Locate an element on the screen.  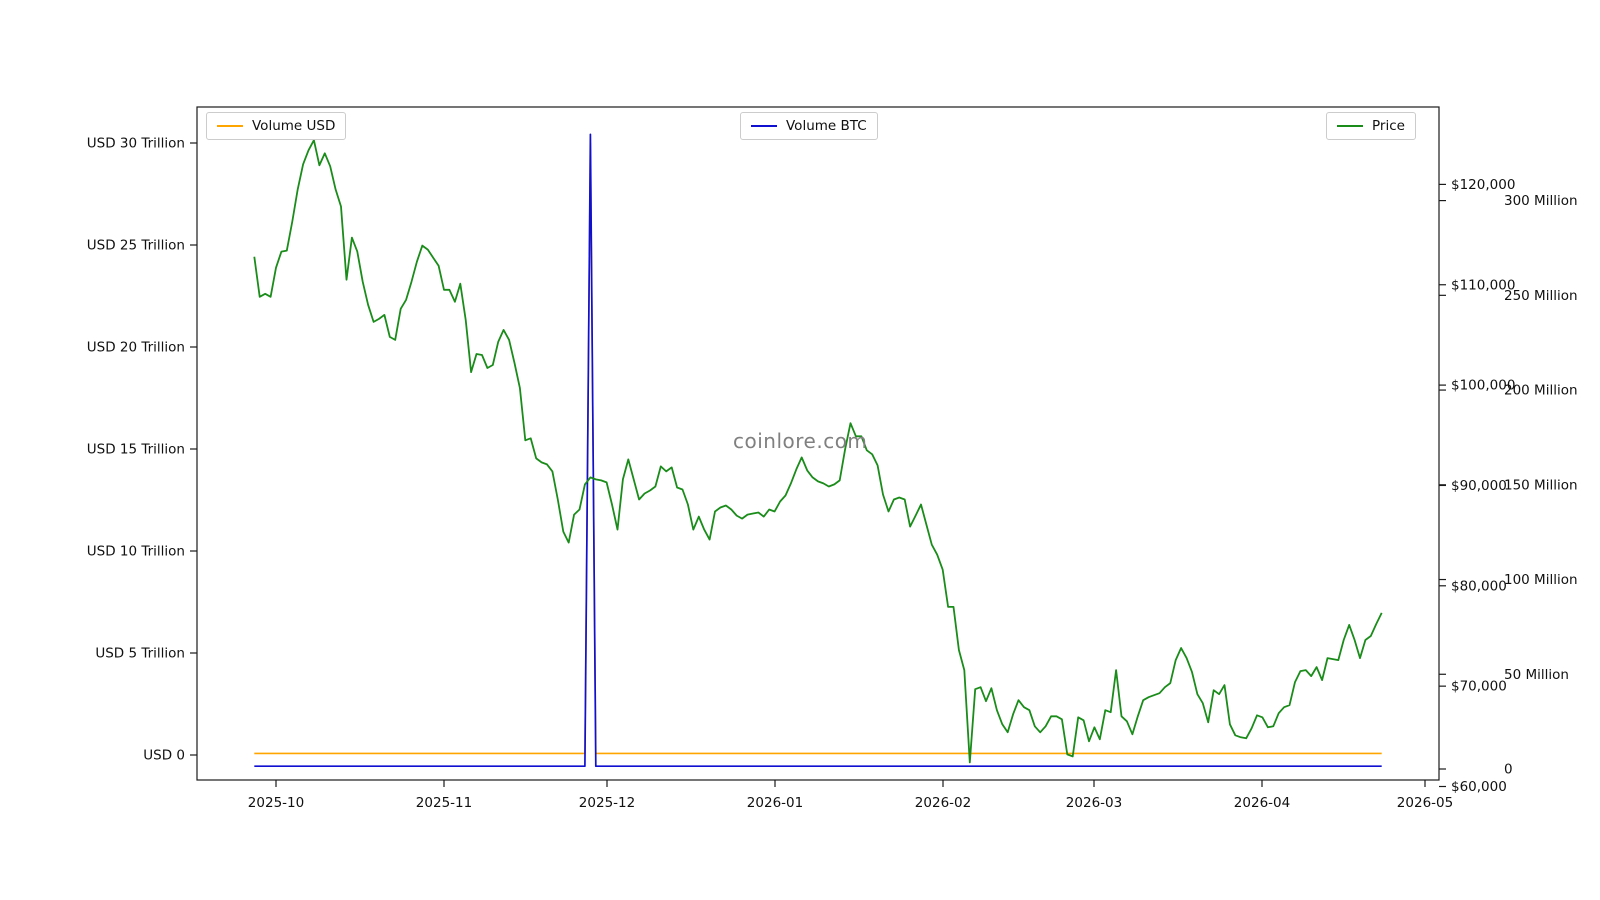
price-tick-label: $80,000 is located at coordinates (1479, 586).